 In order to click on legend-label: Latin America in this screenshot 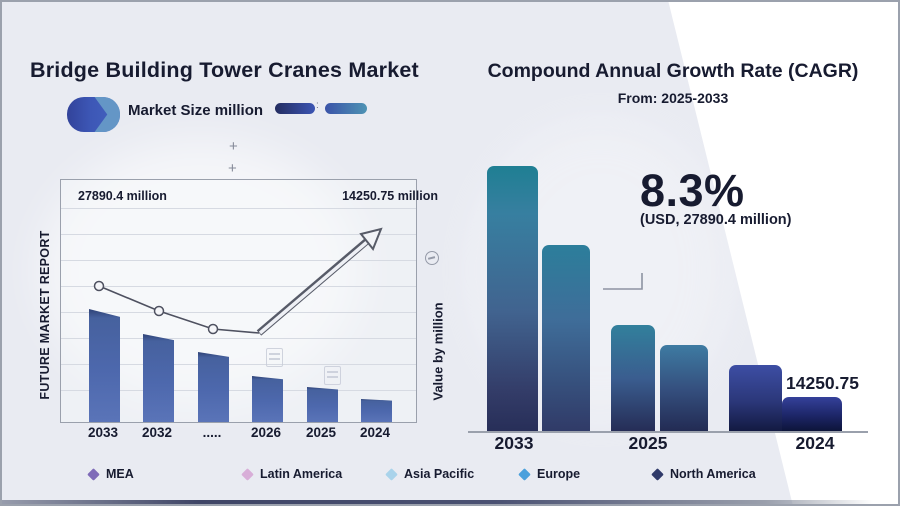, I will do `click(301, 474)`.